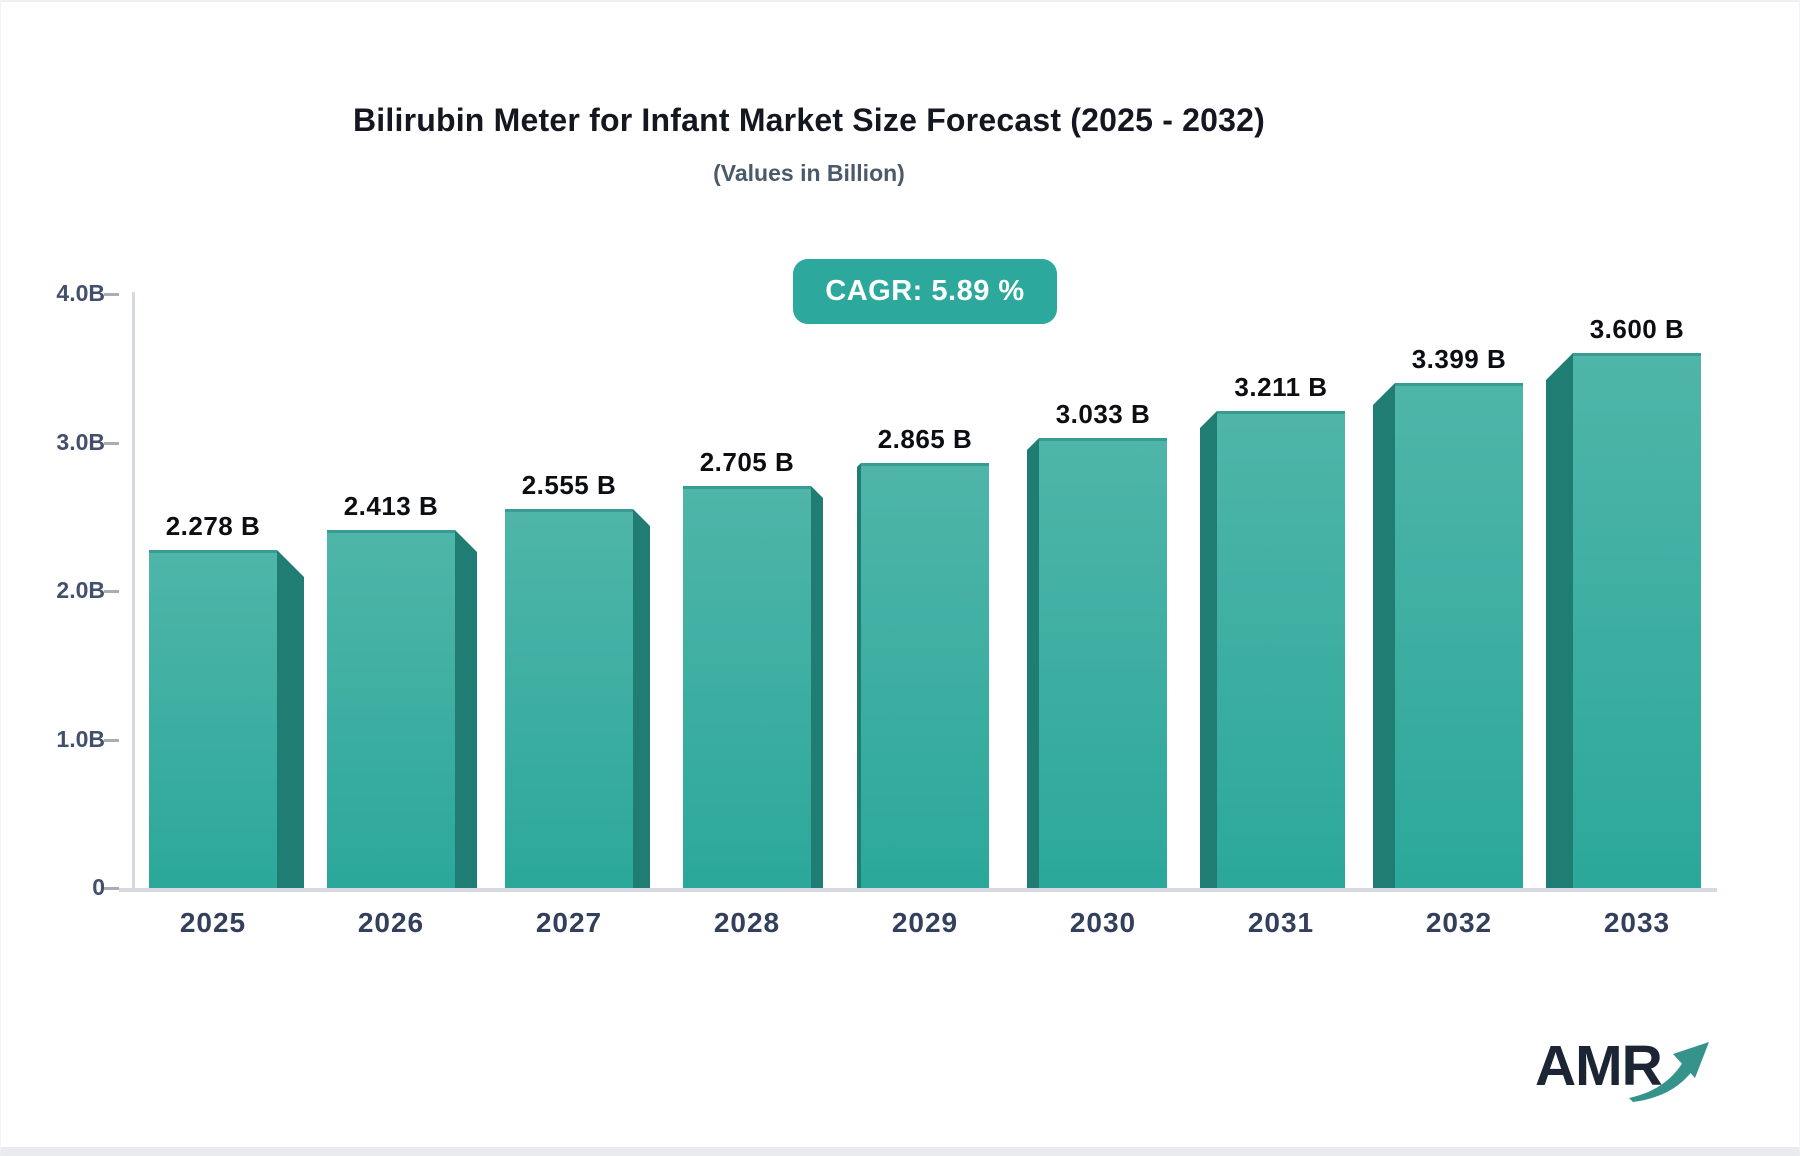 The image size is (1800, 1156). What do you see at coordinates (98, 887) in the screenshot?
I see `y-axis-tick-label: 0` at bounding box center [98, 887].